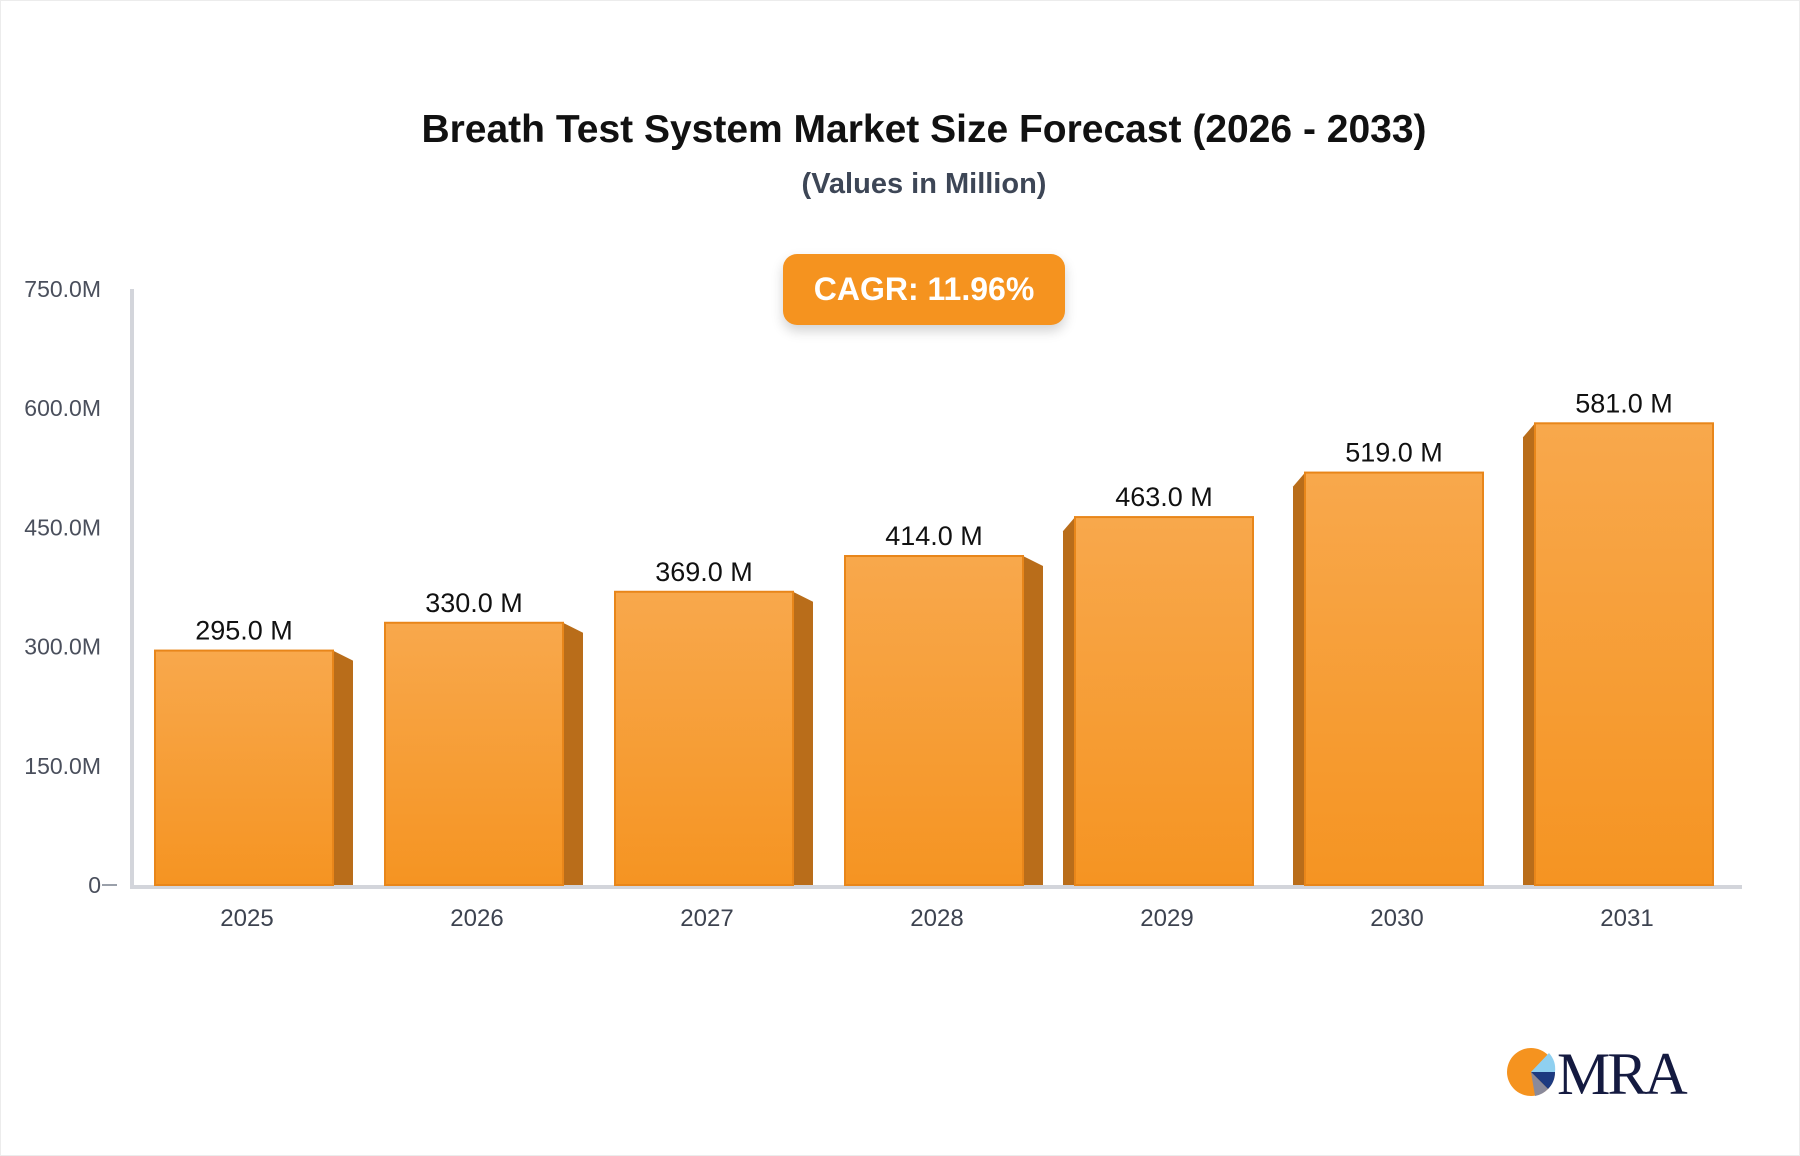  Describe the element at coordinates (1626, 918) in the screenshot. I see `x-tick-label: 2031` at that location.